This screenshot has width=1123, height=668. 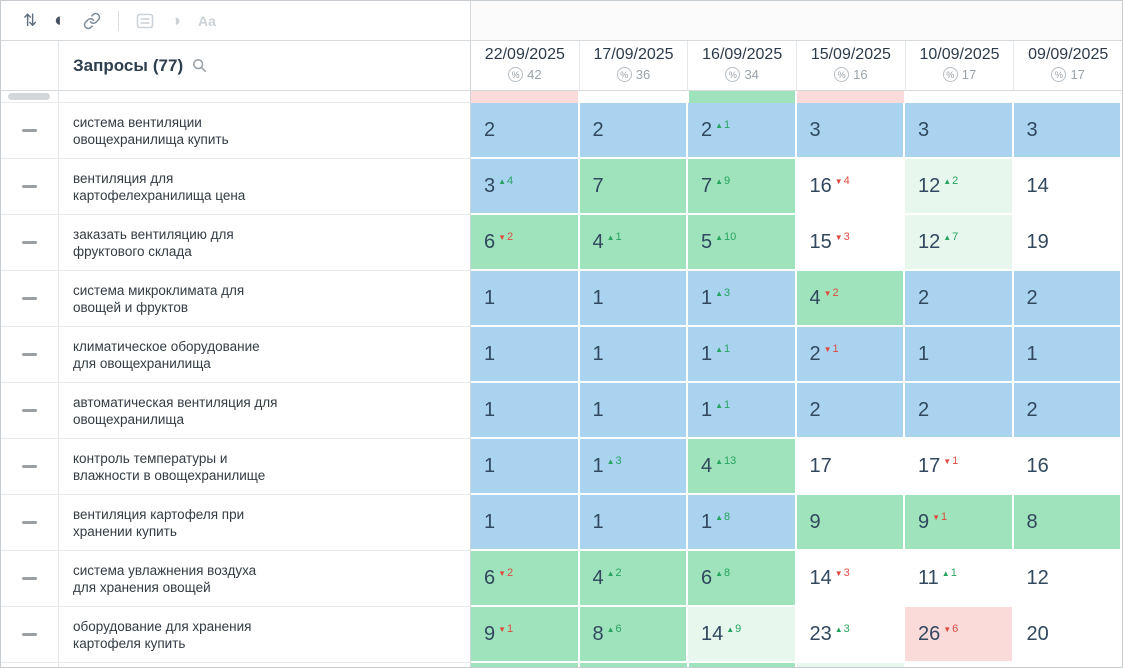 I want to click on scrollbar-thumb, so click(x=29, y=96).